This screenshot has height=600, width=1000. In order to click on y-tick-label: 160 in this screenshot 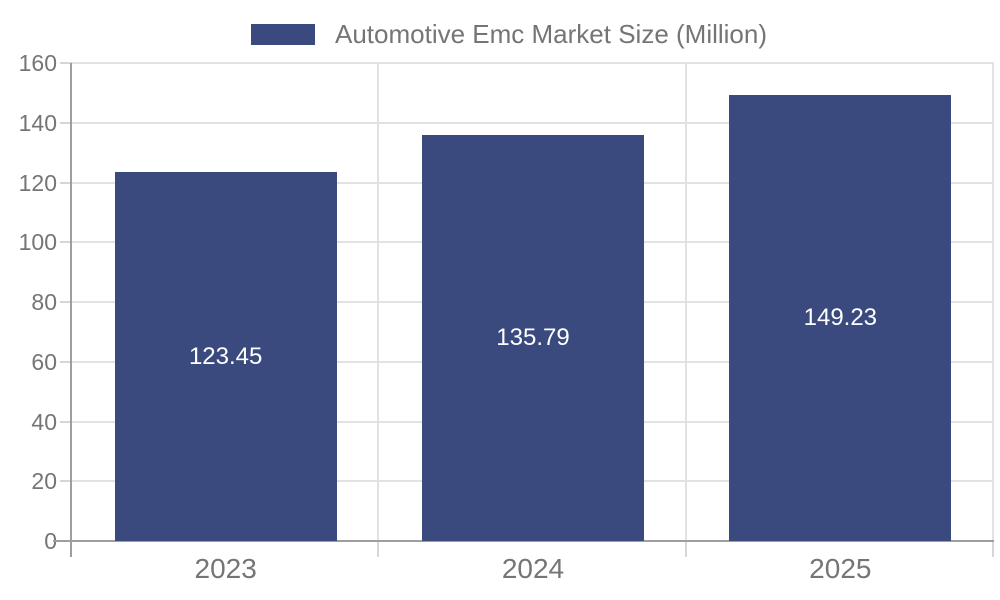, I will do `click(37, 63)`.